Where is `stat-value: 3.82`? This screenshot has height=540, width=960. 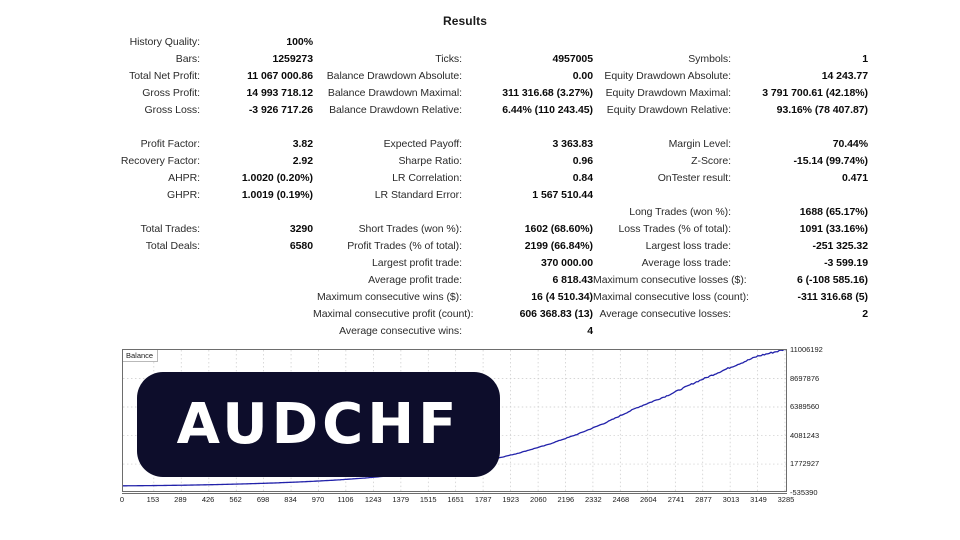
stat-value: 3.82 is located at coordinates (302, 144).